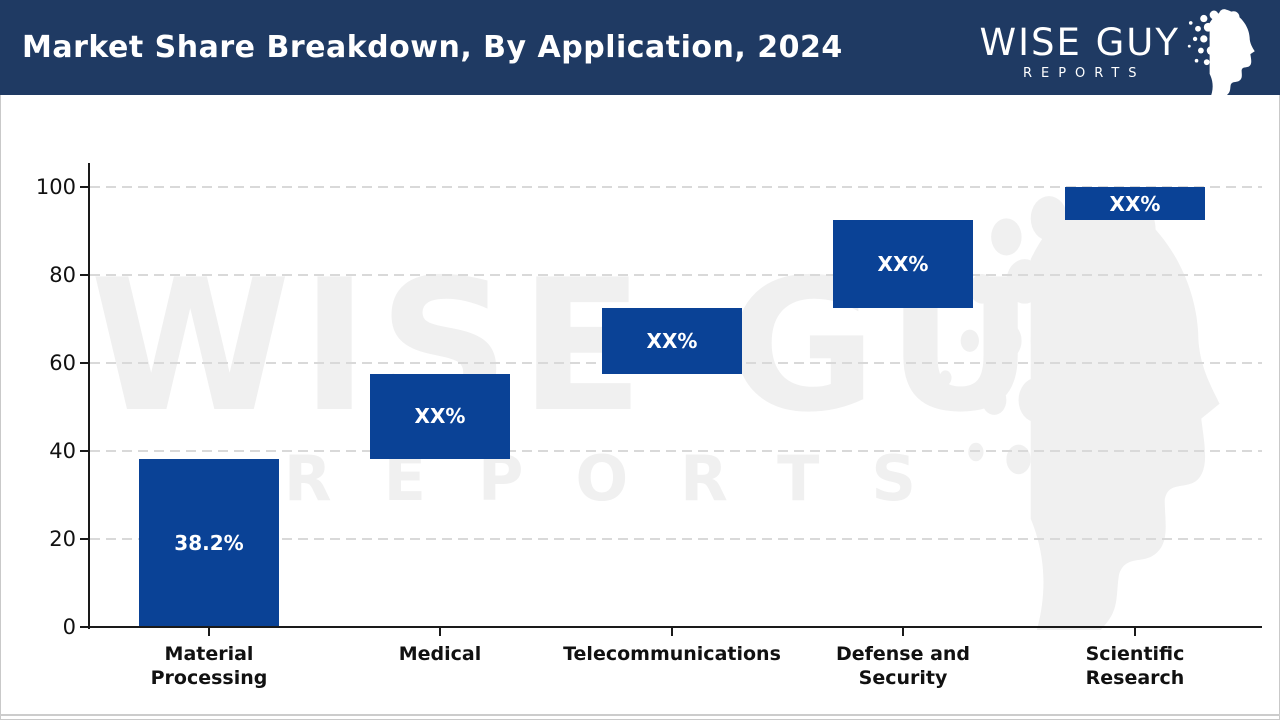  What do you see at coordinates (1221, 52) in the screenshot?
I see `wiseguy-face-icon` at bounding box center [1221, 52].